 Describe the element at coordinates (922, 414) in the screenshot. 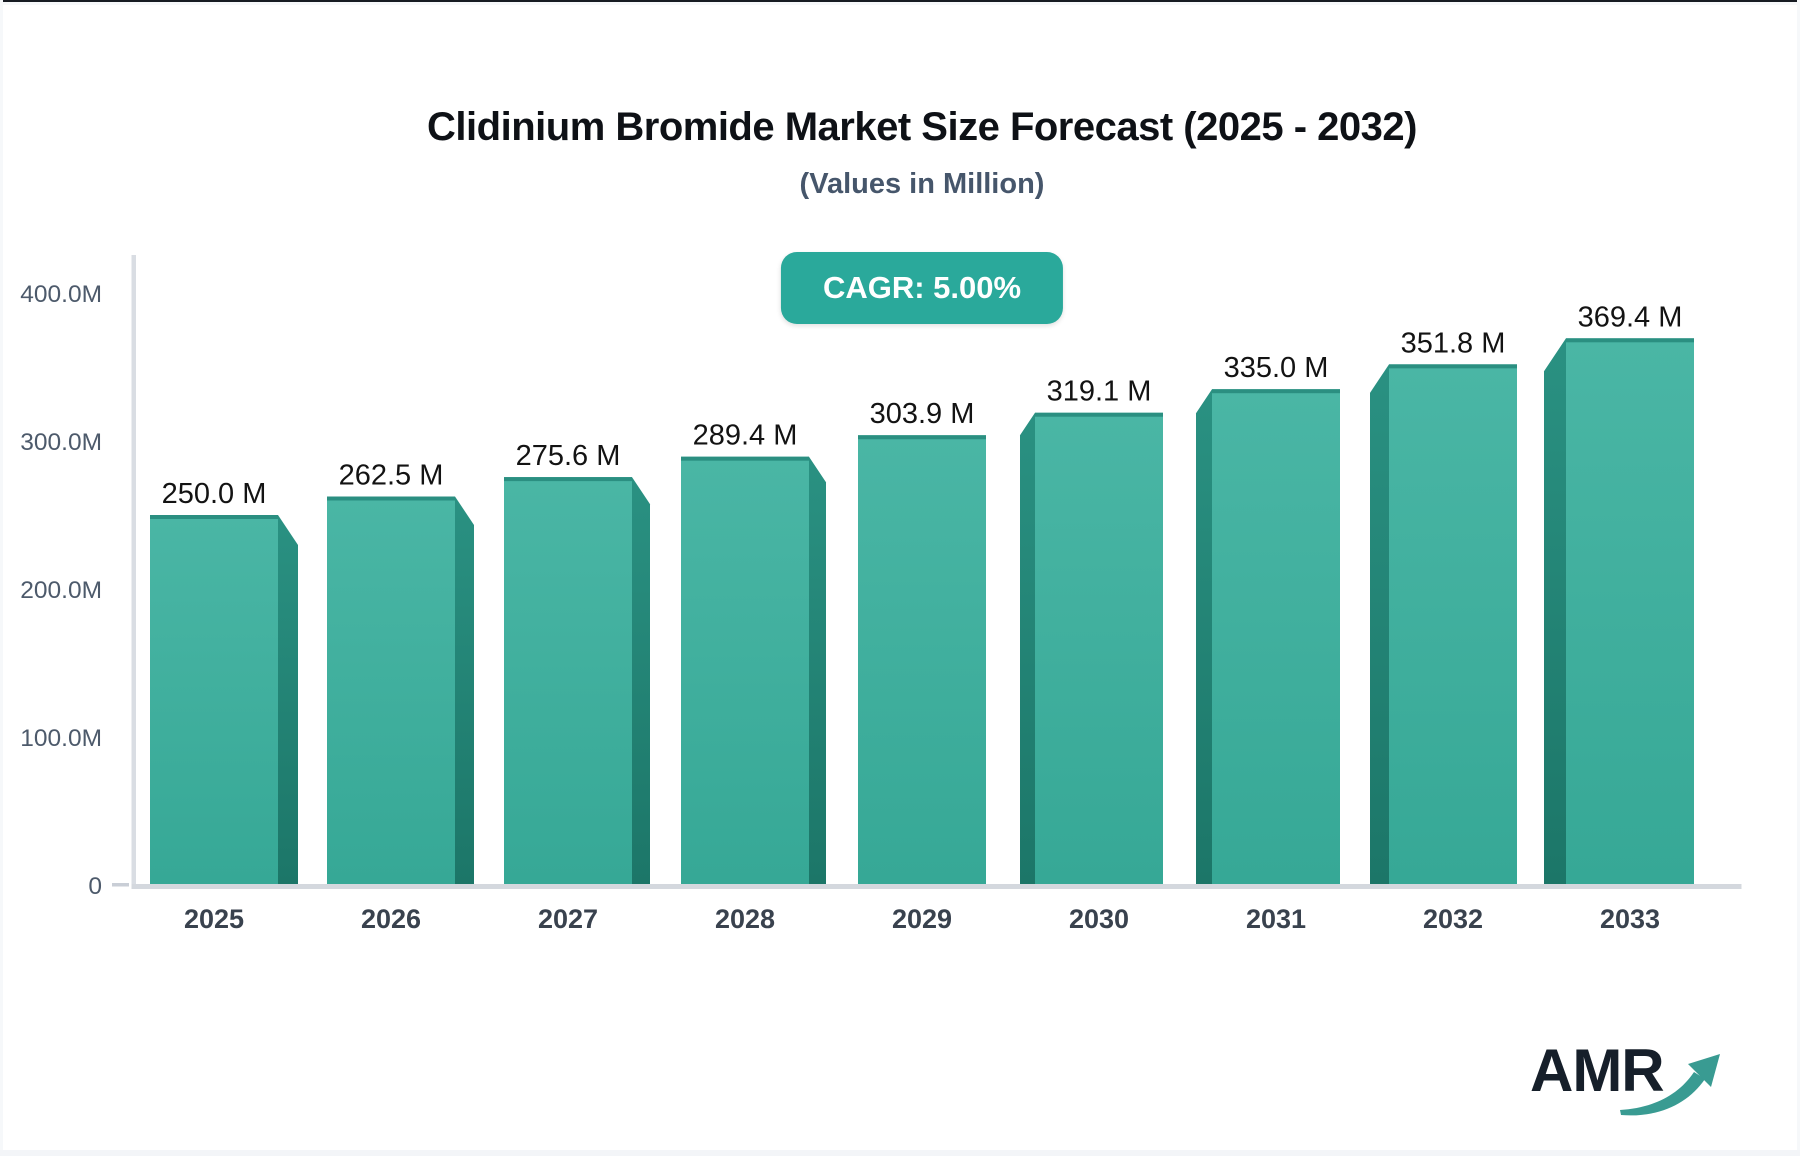

I see `bar-value-label: 303.9 M` at that location.